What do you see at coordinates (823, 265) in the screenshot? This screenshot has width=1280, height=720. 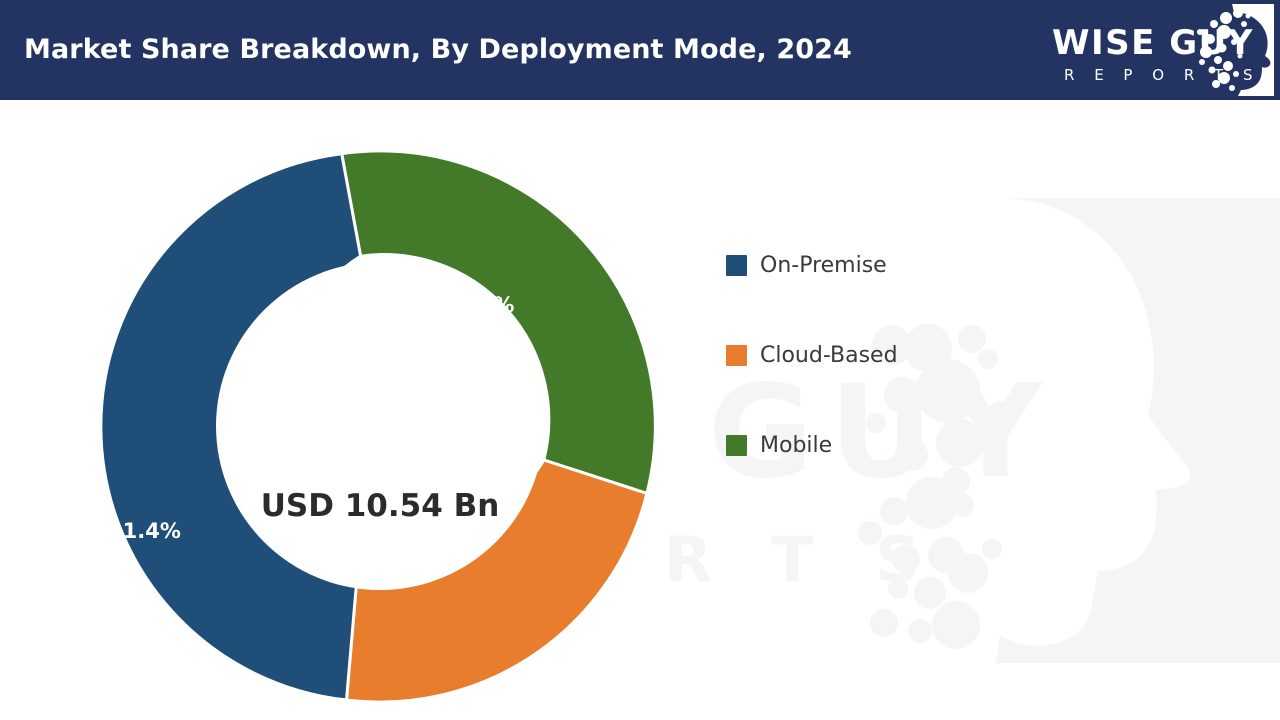 I see `legend-label-on-premise: On-Premise` at bounding box center [823, 265].